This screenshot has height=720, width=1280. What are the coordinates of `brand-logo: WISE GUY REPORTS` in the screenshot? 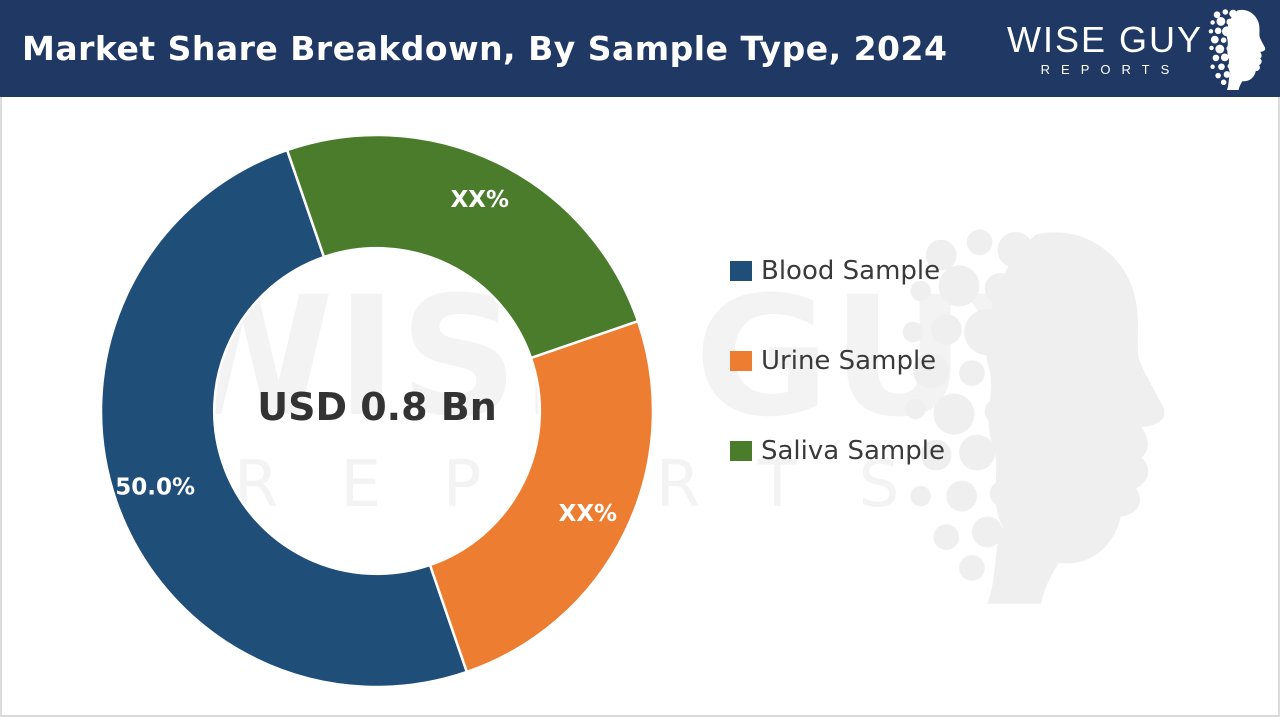 It's located at (1137, 48).